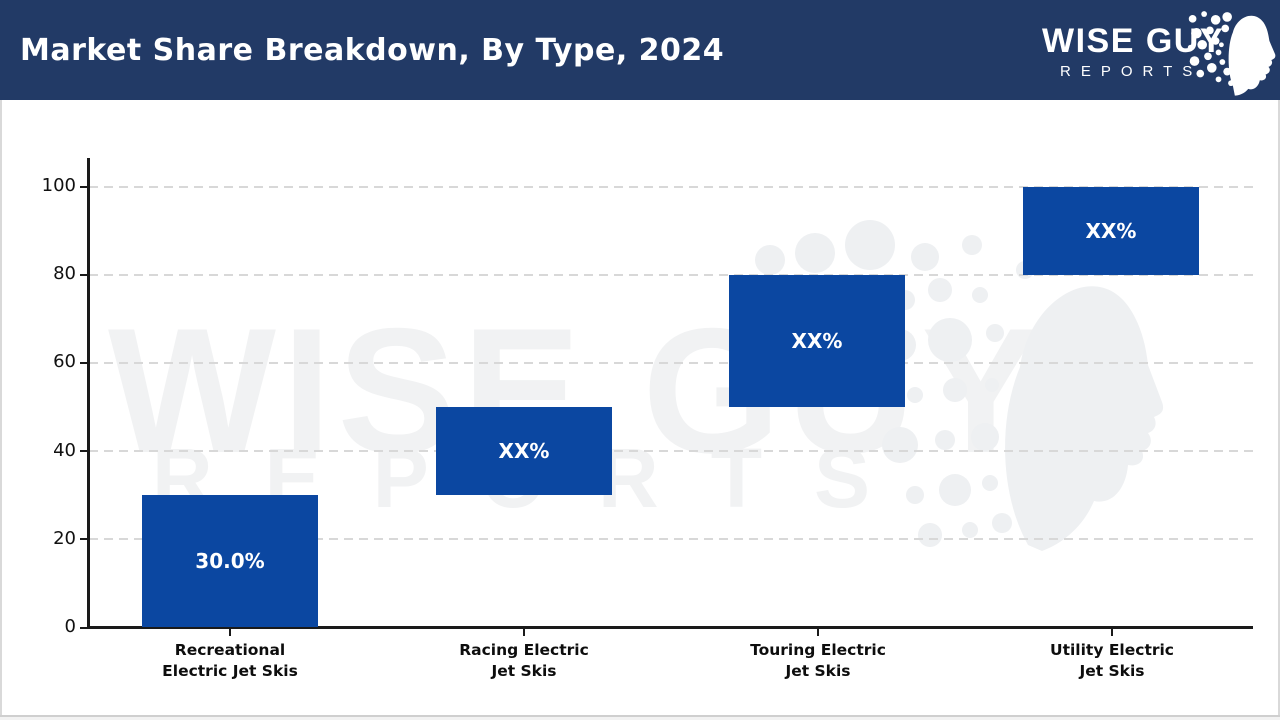  What do you see at coordinates (230, 671) in the screenshot?
I see `x-axis-label-line: Electric Jet Skis` at bounding box center [230, 671].